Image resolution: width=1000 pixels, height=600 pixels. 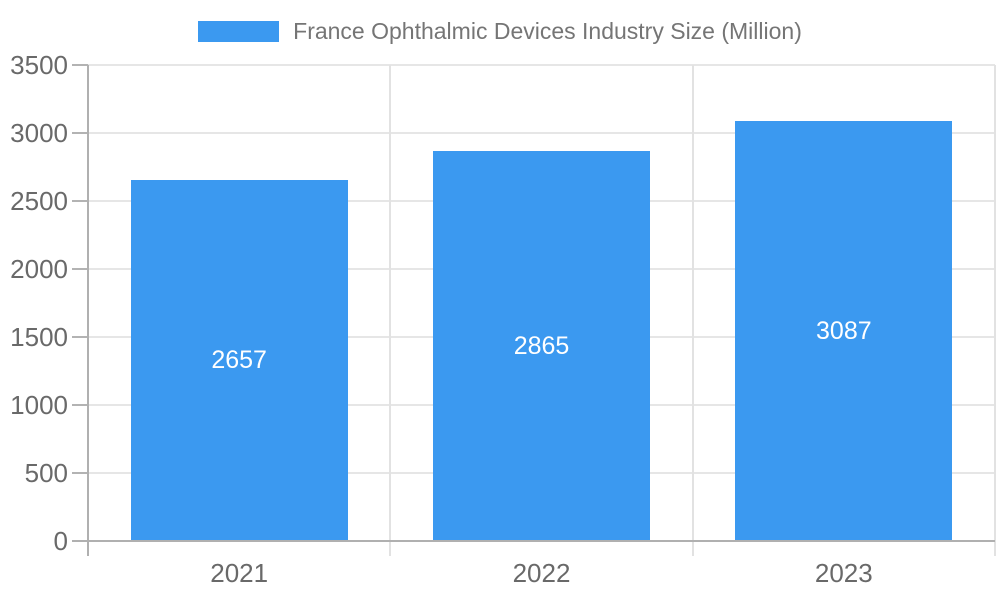 I want to click on bar-2021: 2657, so click(x=239, y=360).